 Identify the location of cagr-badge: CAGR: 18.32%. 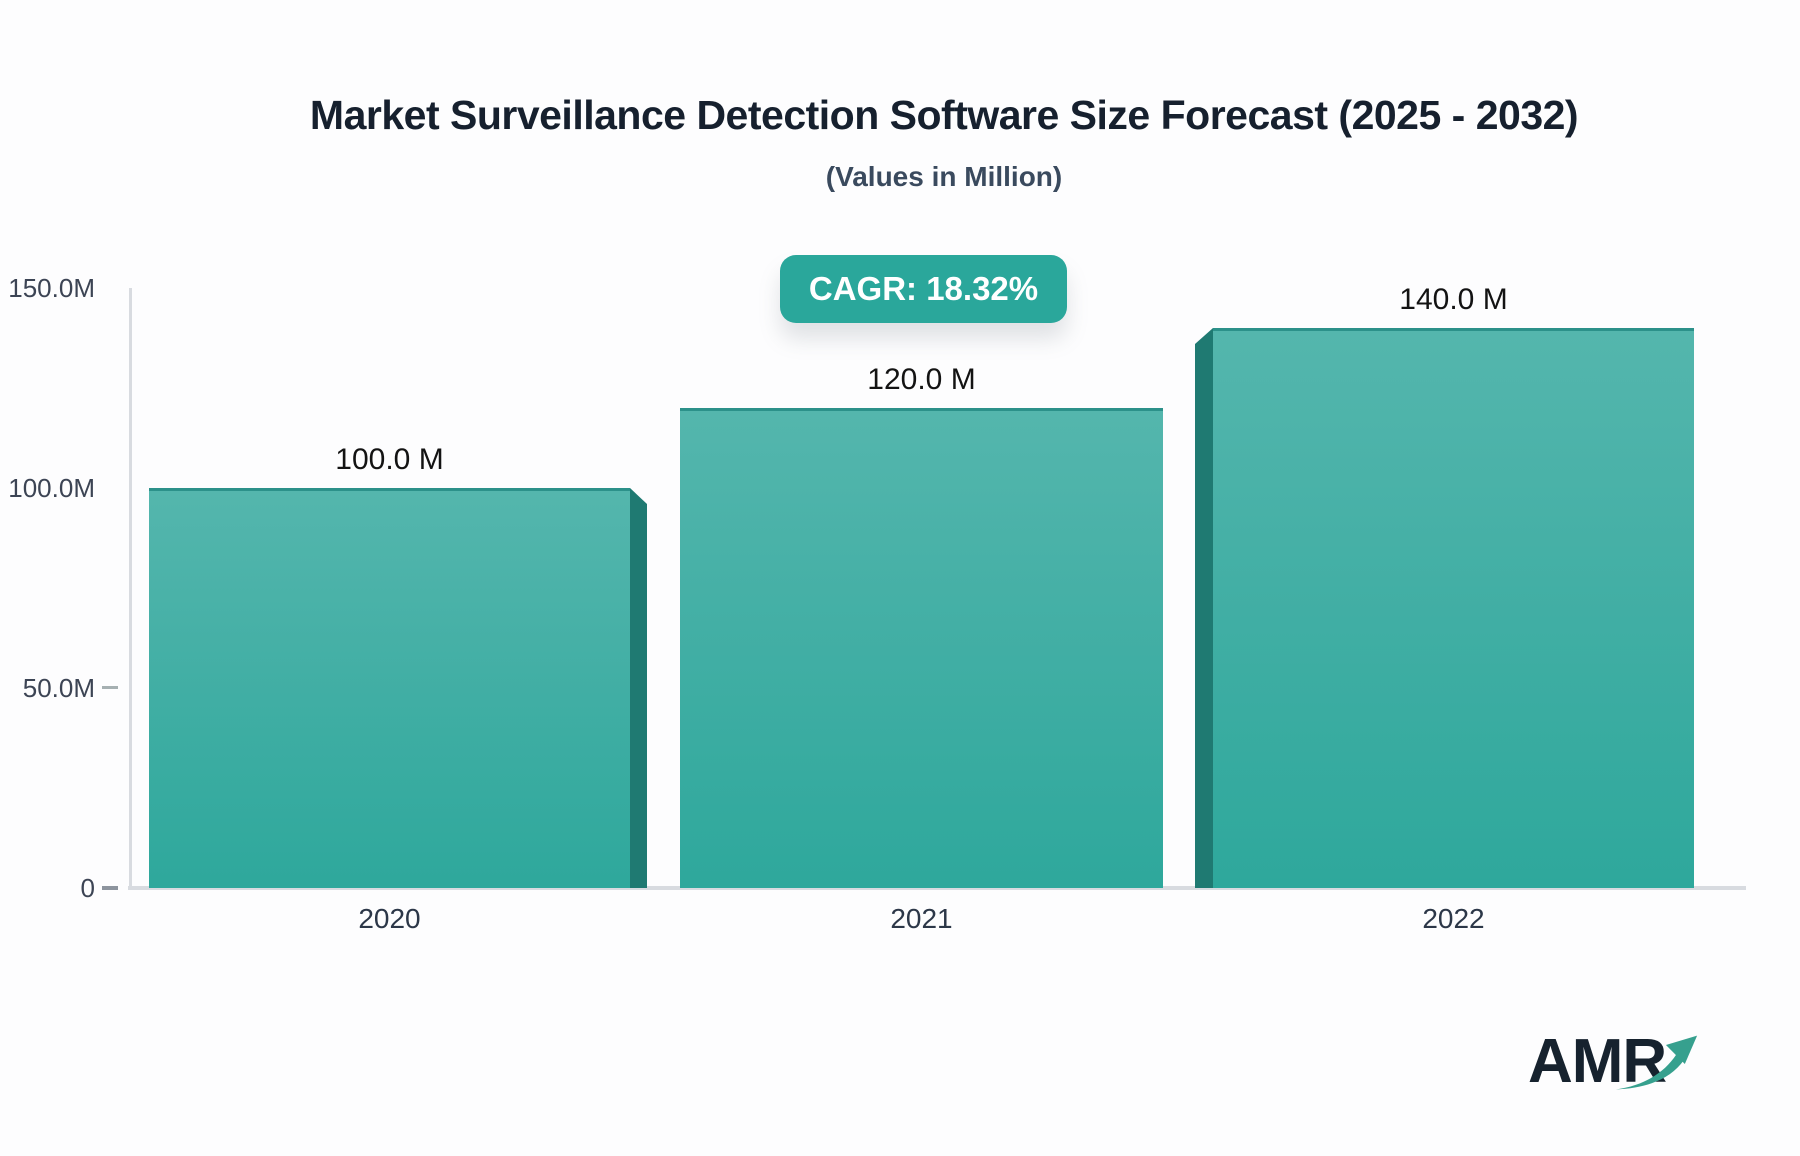
(923, 289).